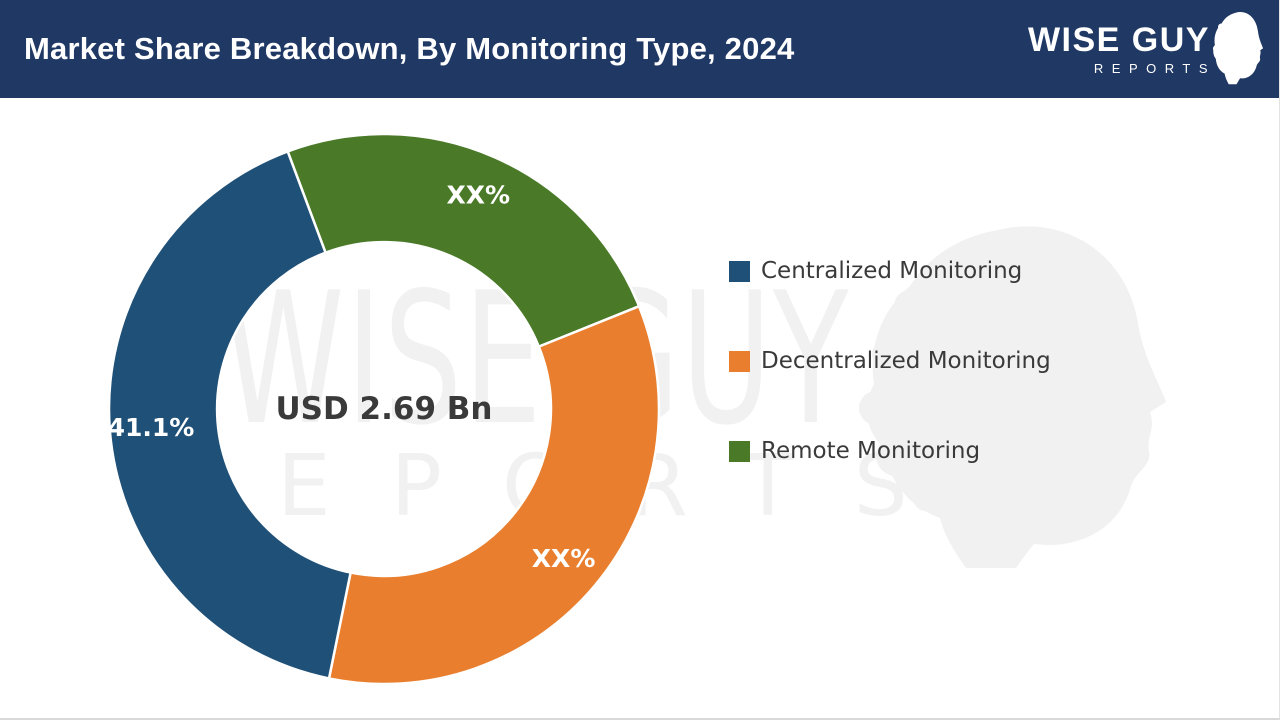  I want to click on legend-swatch-centralized, so click(739, 271).